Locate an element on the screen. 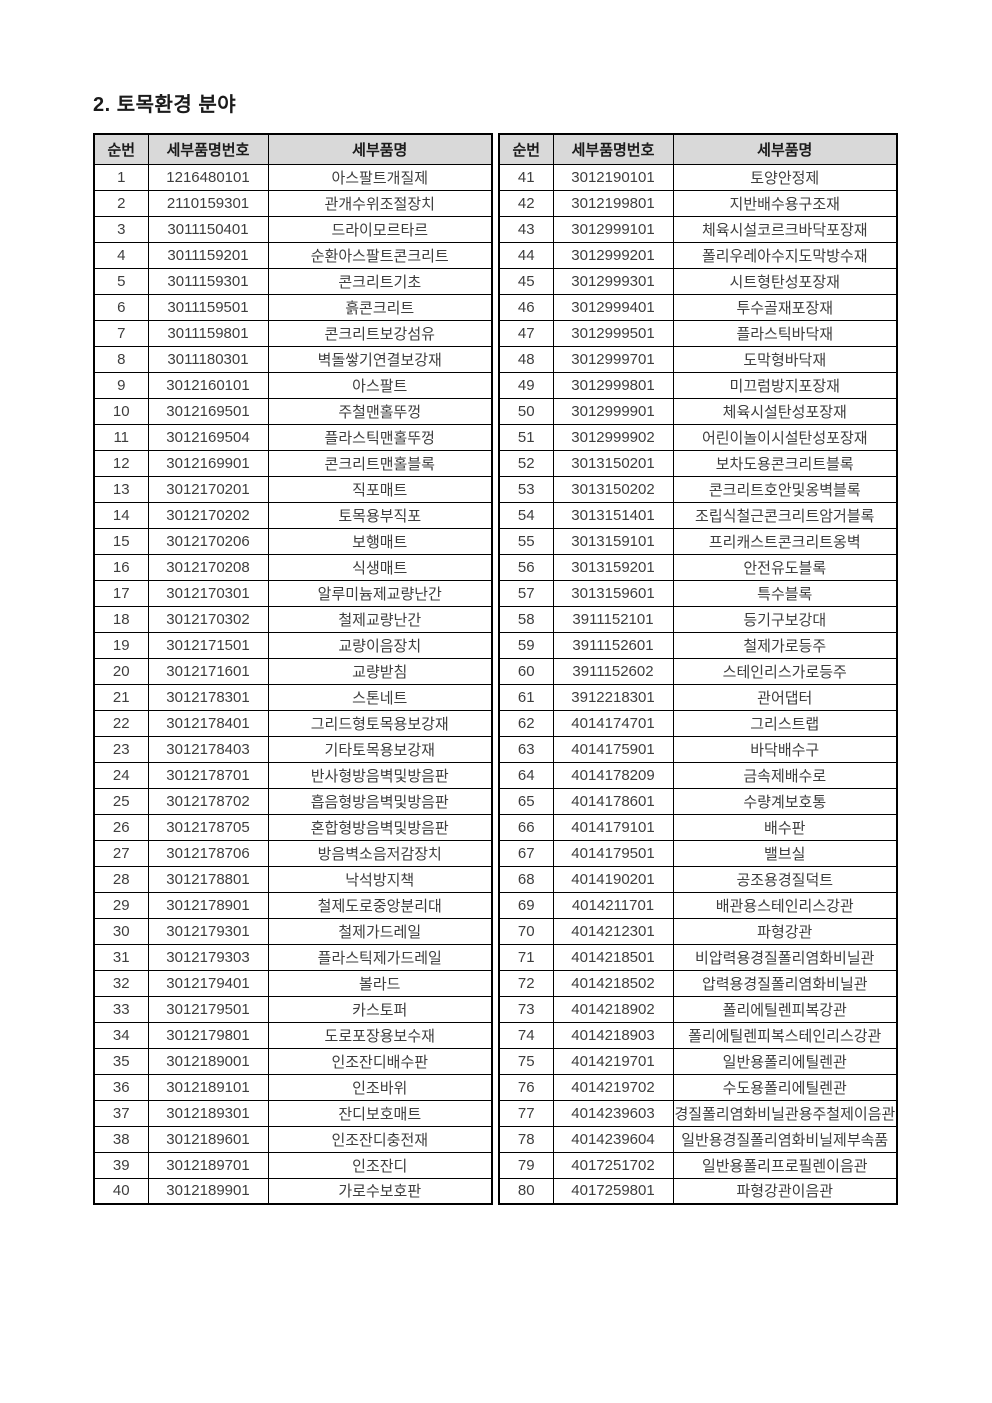 The height and width of the screenshot is (1403, 992). name-cell: 흡음형방음벽및방음판 is located at coordinates (380, 801).